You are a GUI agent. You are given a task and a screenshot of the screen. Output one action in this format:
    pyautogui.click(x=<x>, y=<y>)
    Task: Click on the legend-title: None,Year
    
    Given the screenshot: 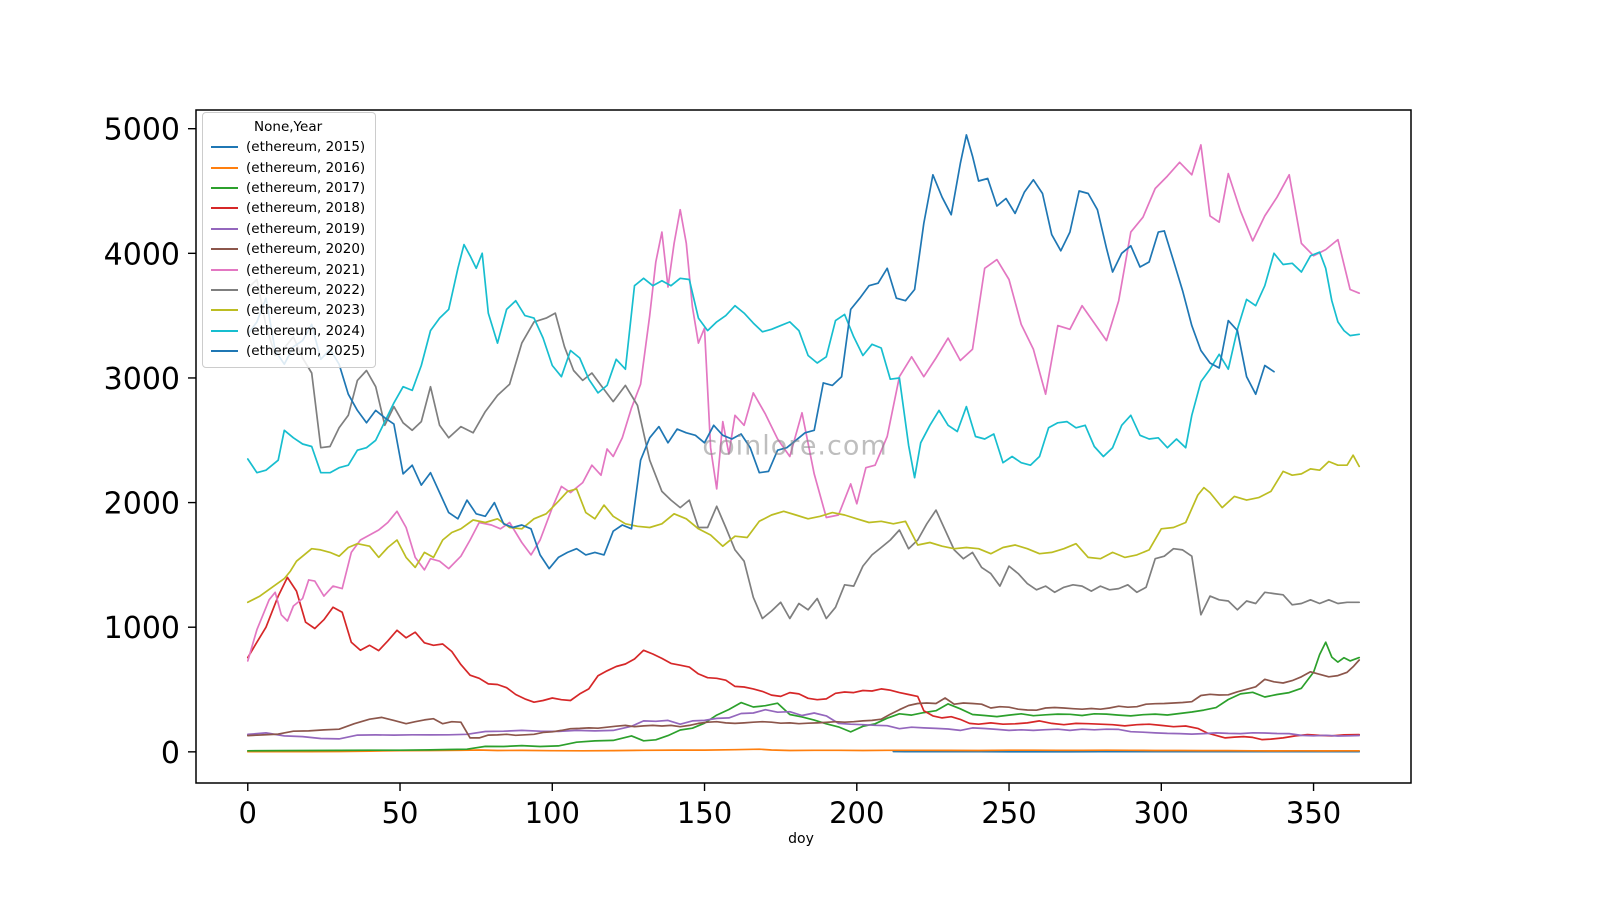 What is the action you would take?
    pyautogui.click(x=288, y=127)
    